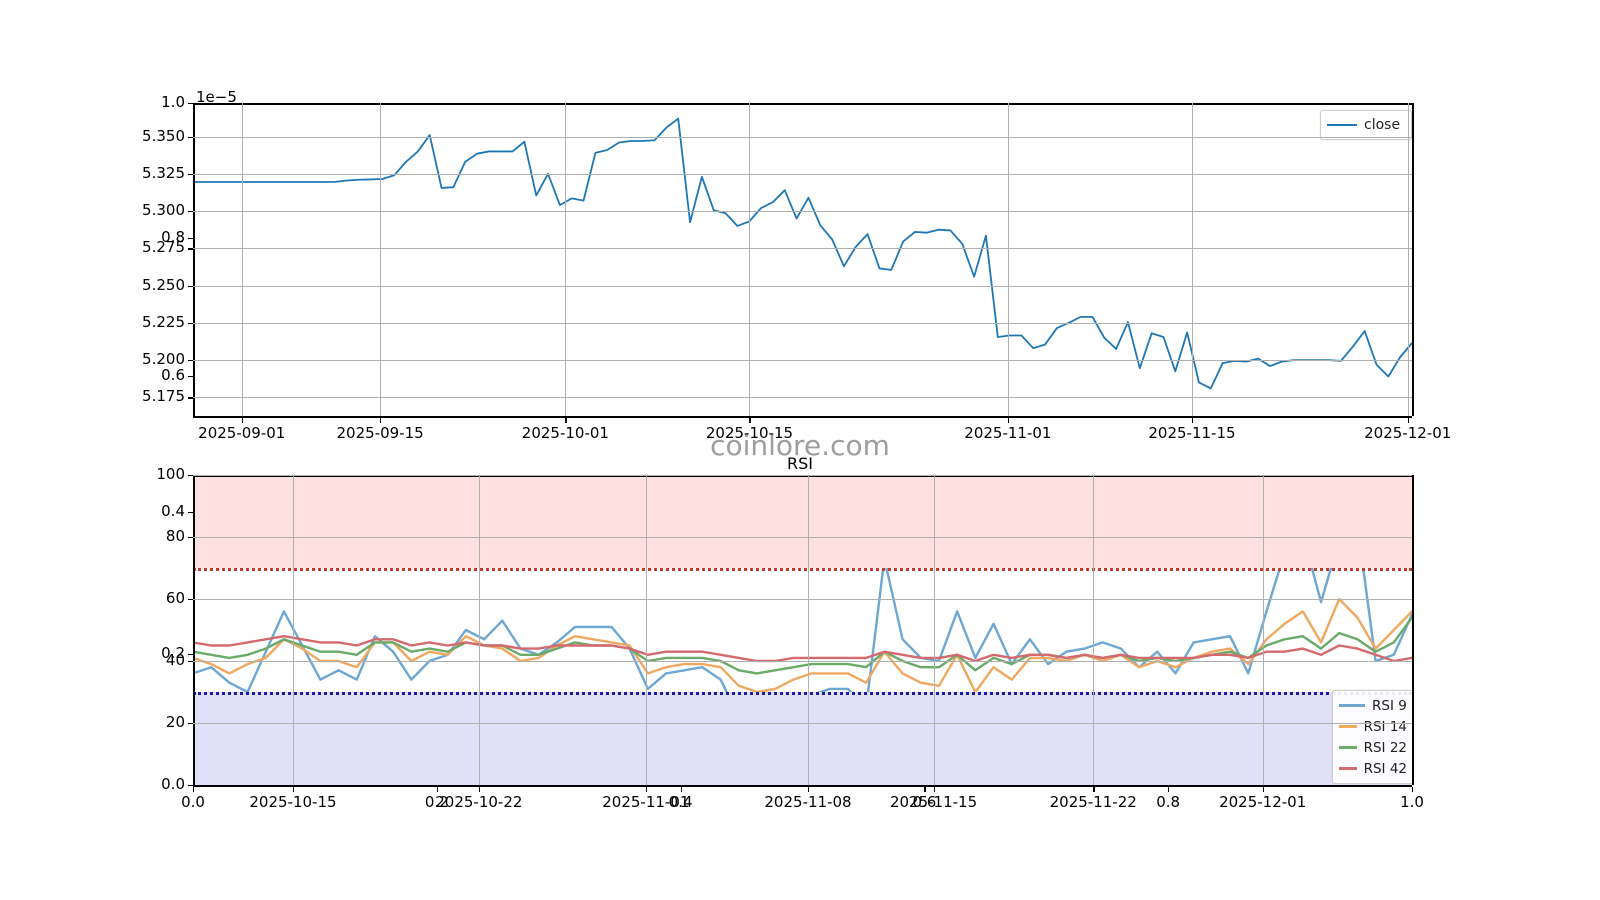  What do you see at coordinates (173, 237) in the screenshot?
I see `price-overlay-y-tick-label: 0.8` at bounding box center [173, 237].